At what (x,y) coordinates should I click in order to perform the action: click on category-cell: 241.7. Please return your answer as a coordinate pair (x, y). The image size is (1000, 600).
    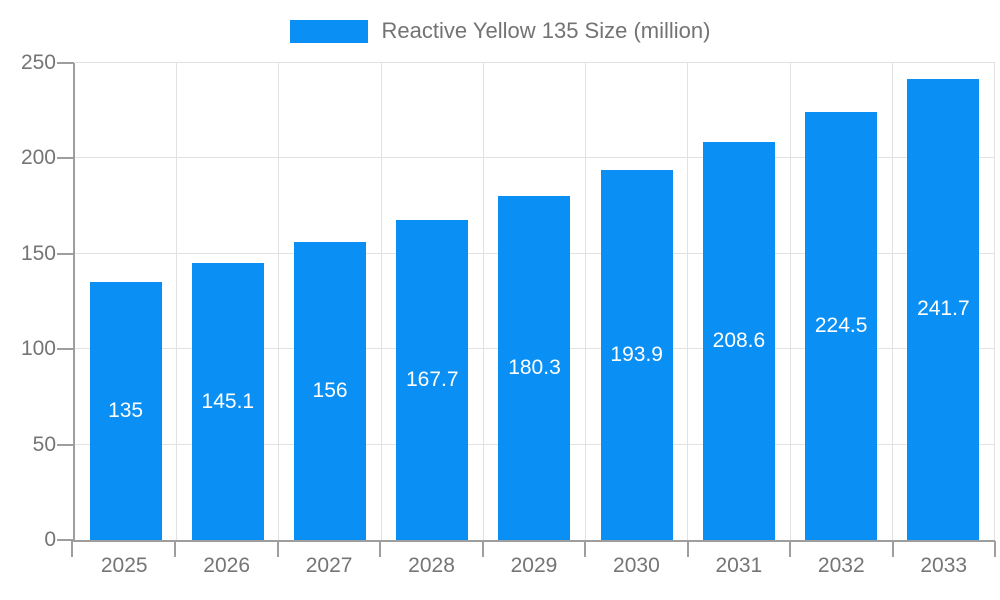
    Looking at the image, I should click on (944, 301).